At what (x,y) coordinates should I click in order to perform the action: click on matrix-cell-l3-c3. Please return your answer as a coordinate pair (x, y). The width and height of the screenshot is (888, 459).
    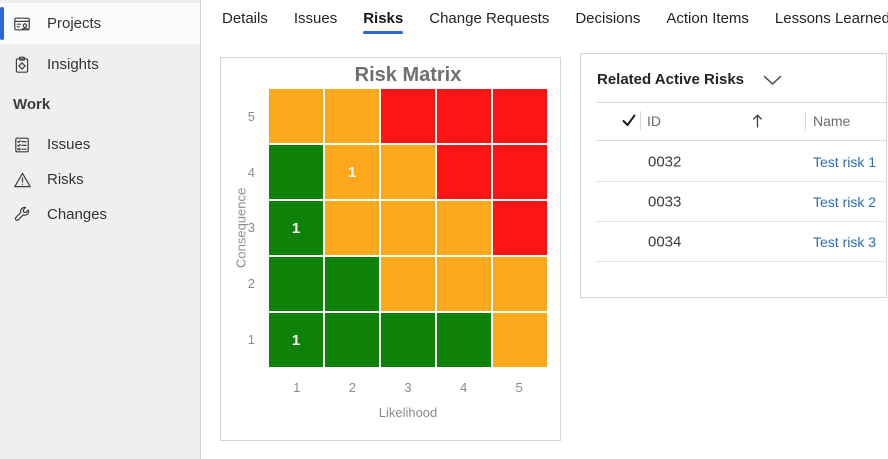
    Looking at the image, I should click on (408, 228).